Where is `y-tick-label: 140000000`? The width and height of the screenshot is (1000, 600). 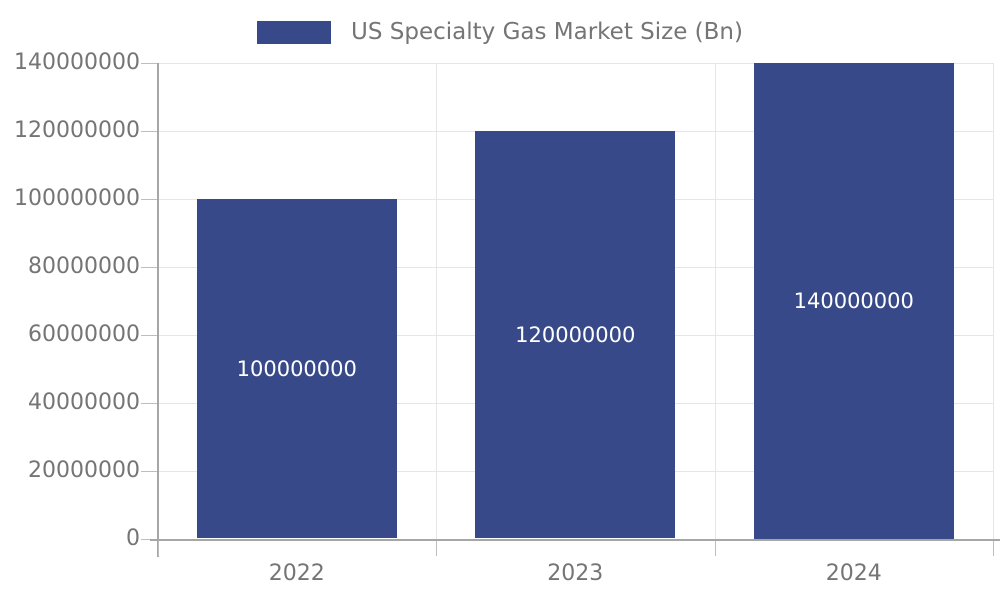
y-tick-label: 140000000 is located at coordinates (77, 62).